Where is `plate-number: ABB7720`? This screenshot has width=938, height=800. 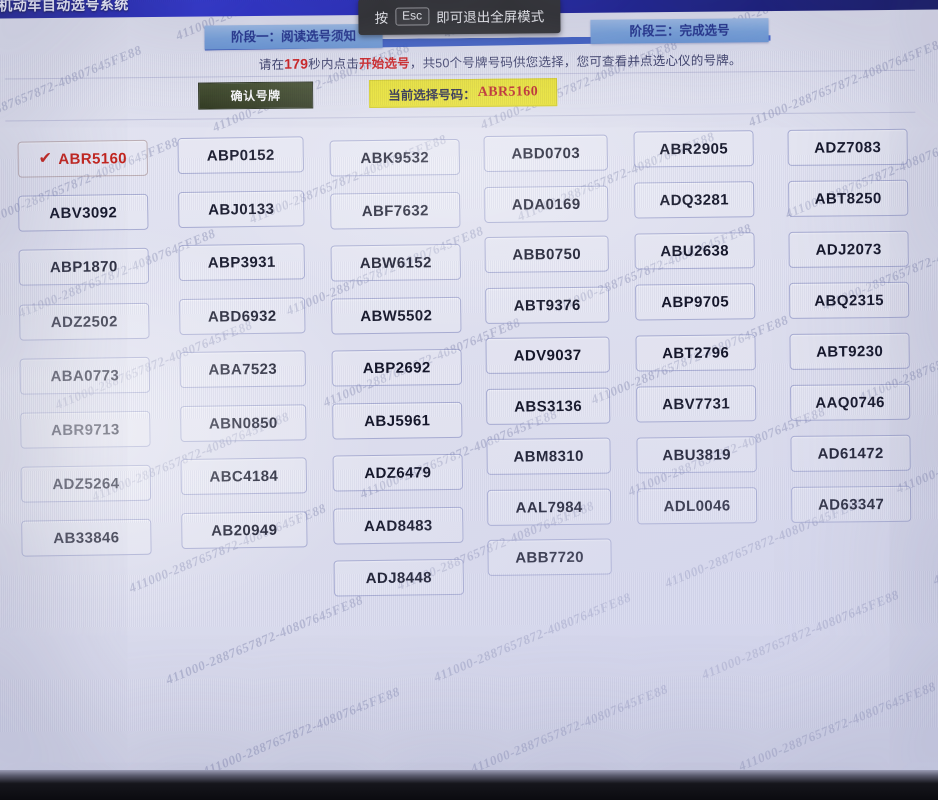
plate-number: ABB7720 is located at coordinates (550, 557).